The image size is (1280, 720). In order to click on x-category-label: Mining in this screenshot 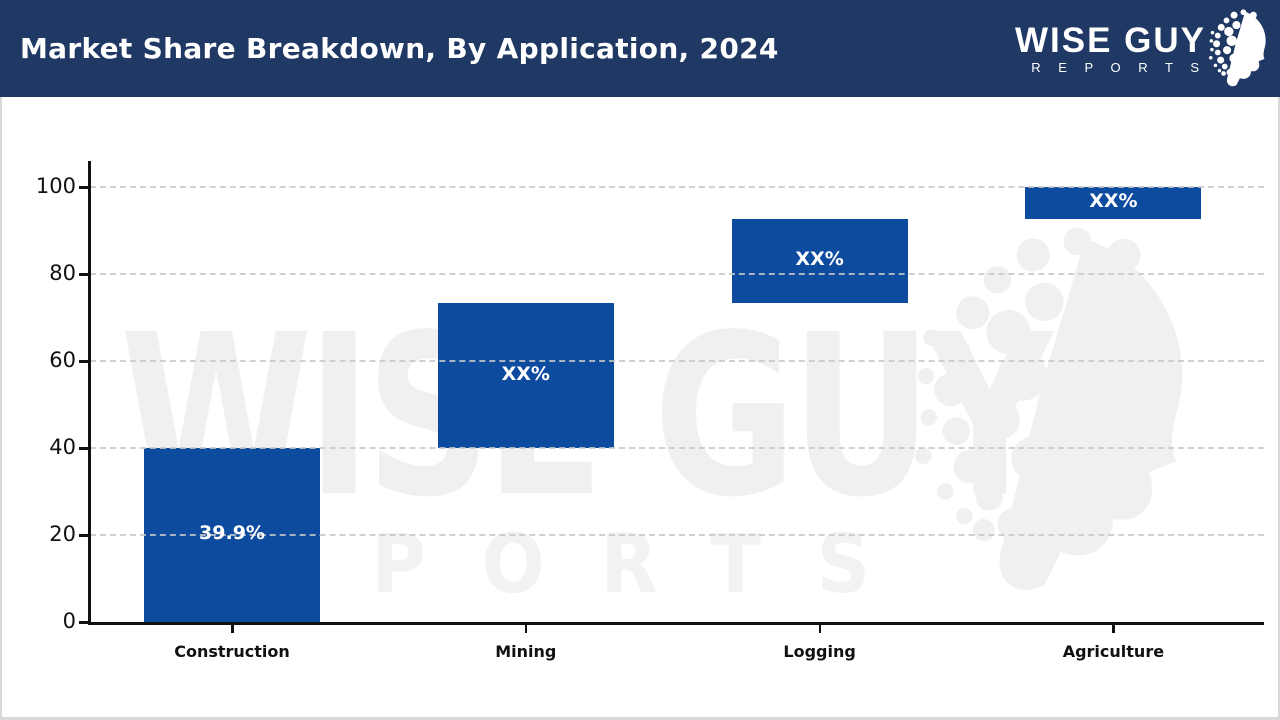, I will do `click(526, 651)`.